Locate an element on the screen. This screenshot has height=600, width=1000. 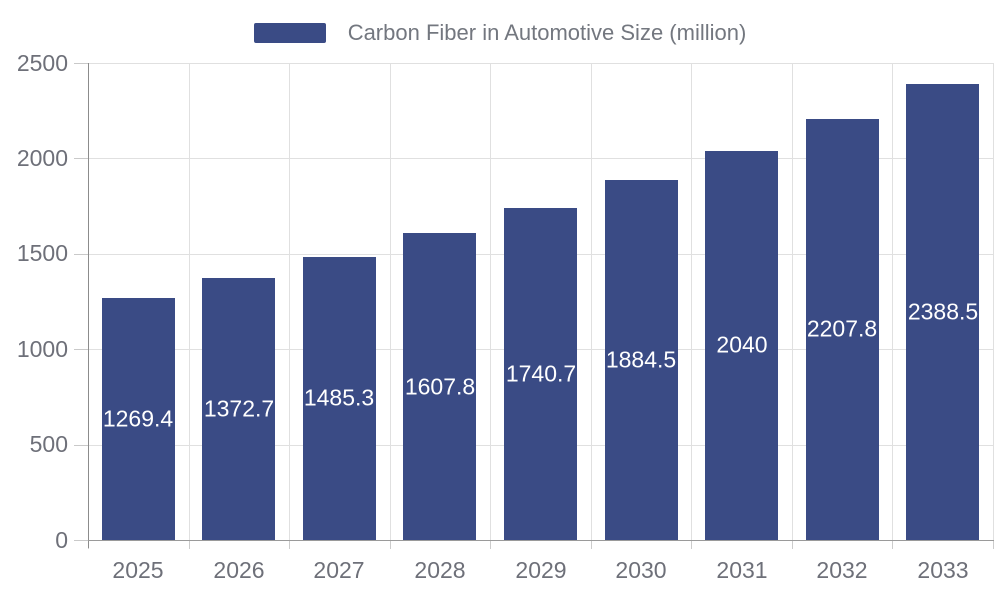
x-axis-line is located at coordinates (541, 540).